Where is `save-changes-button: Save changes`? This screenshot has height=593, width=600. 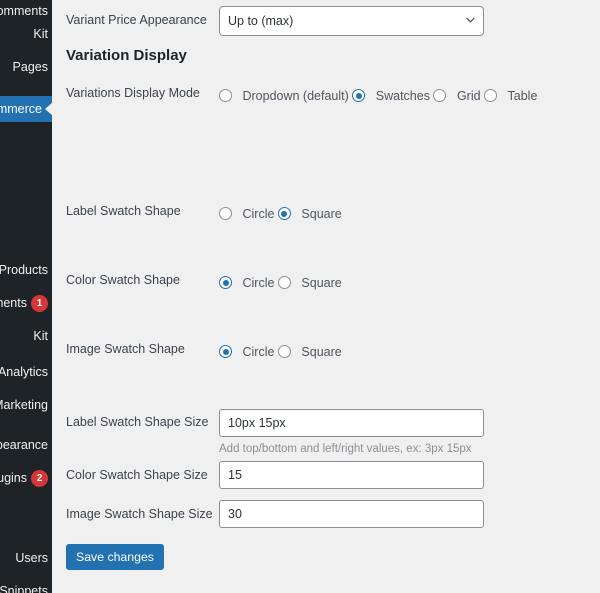 save-changes-button: Save changes is located at coordinates (115, 557).